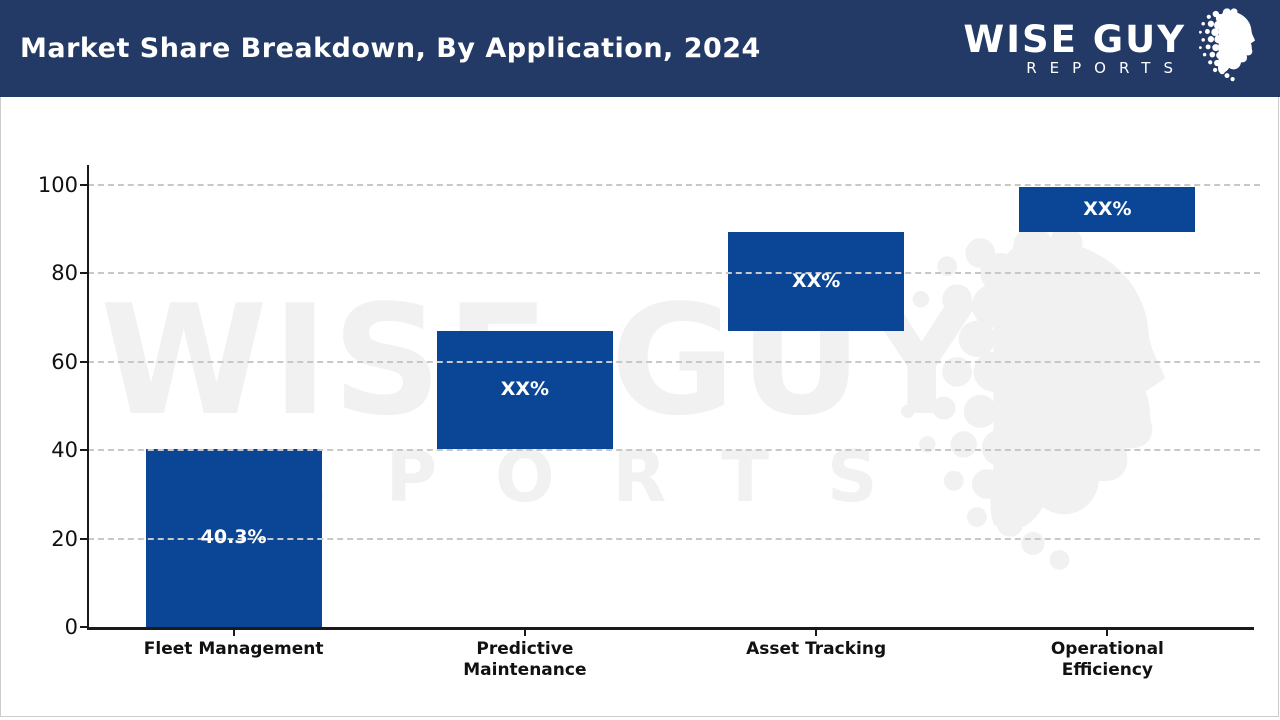 This screenshot has width=1280, height=720. I want to click on x-category-label-line: Operational, so click(1107, 649).